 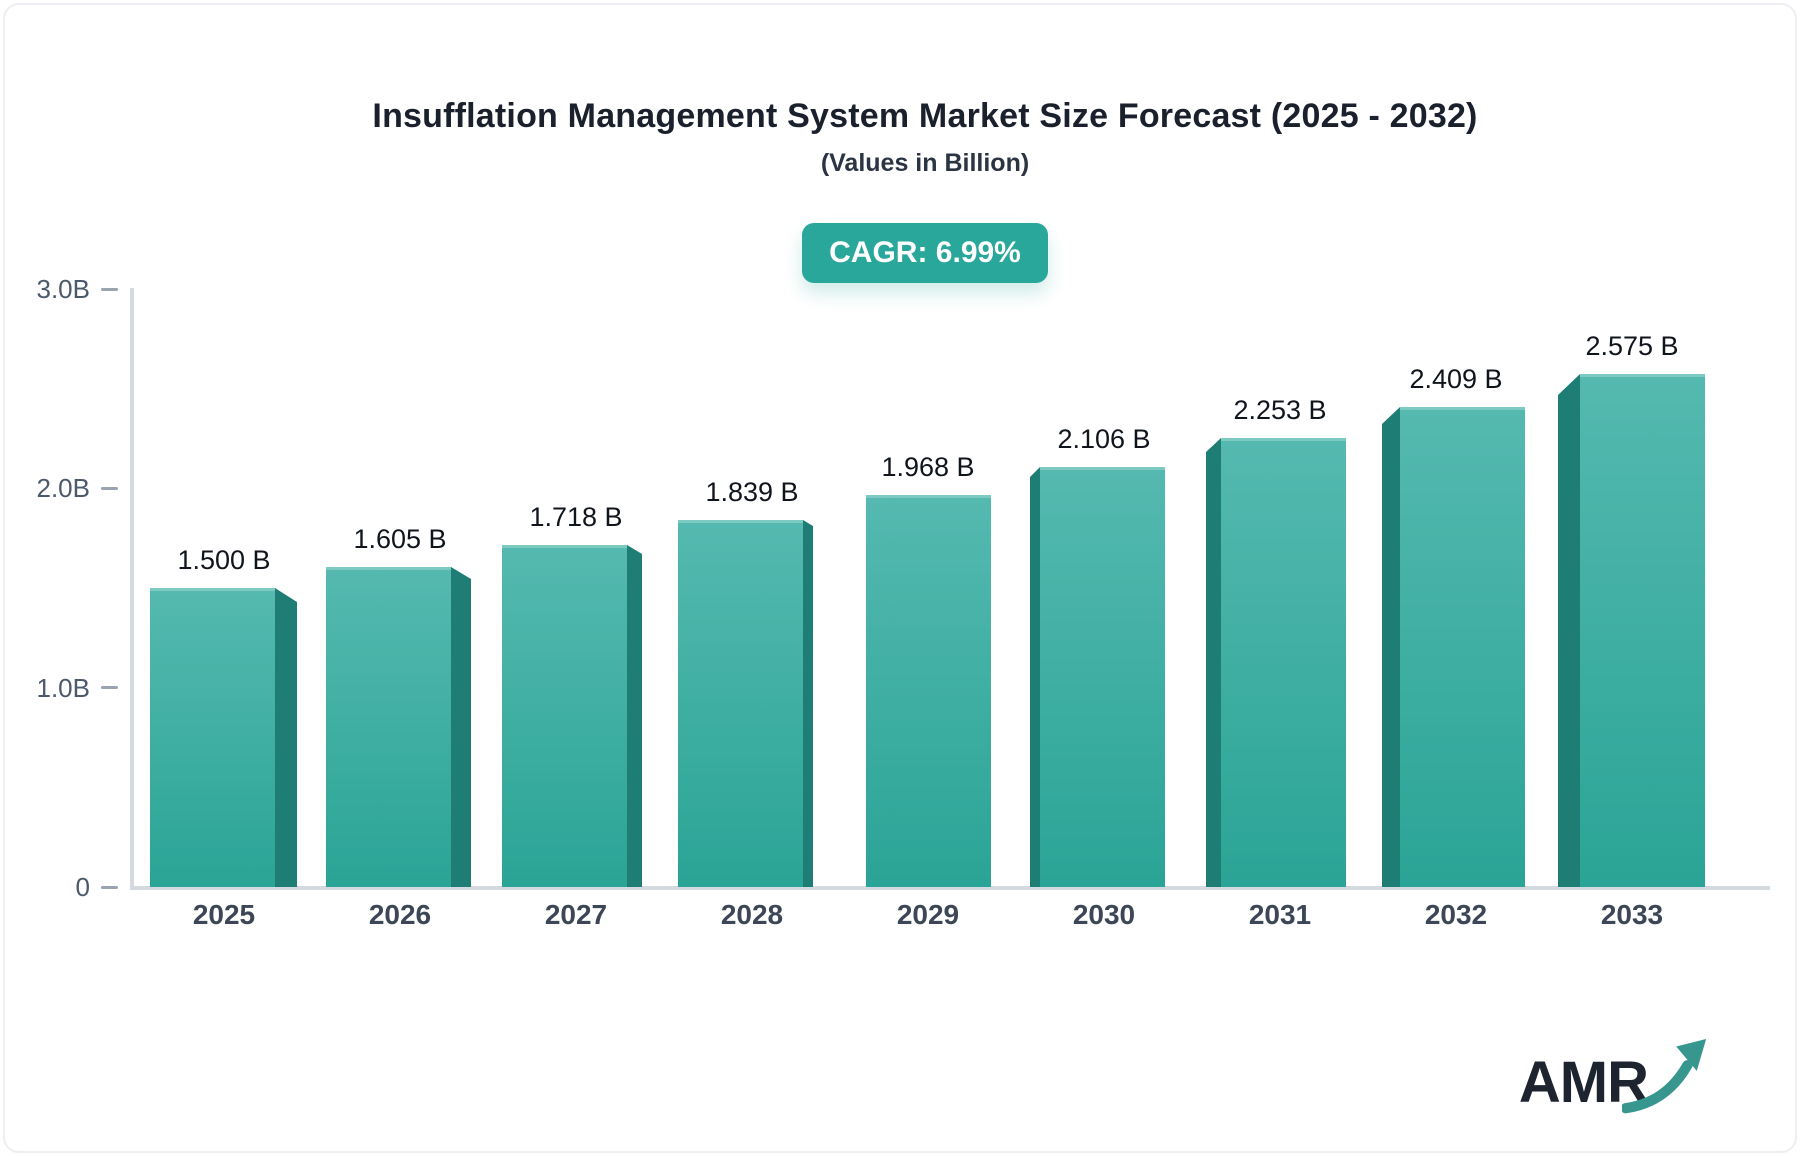 I want to click on x-axis-label: 2033, so click(x=1632, y=914).